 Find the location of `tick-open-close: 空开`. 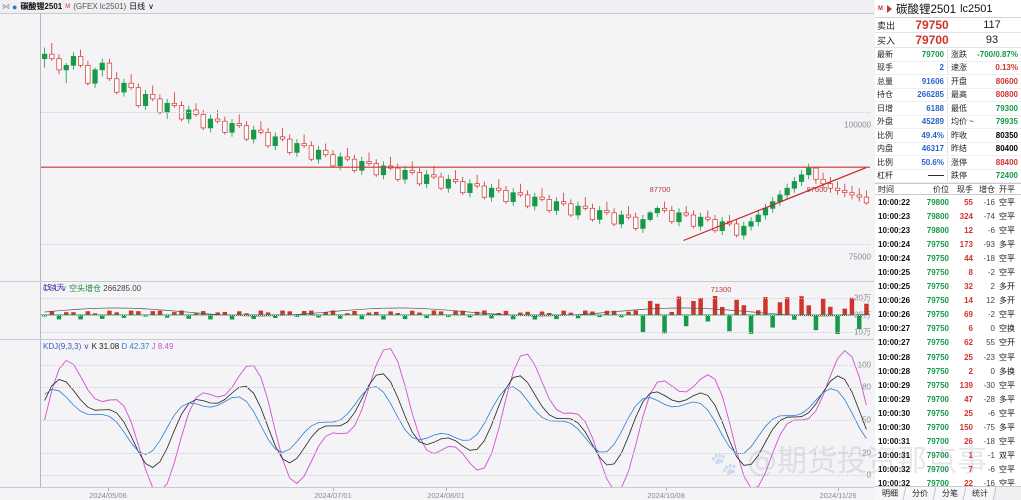

tick-open-close: 空开 is located at coordinates (1007, 343).